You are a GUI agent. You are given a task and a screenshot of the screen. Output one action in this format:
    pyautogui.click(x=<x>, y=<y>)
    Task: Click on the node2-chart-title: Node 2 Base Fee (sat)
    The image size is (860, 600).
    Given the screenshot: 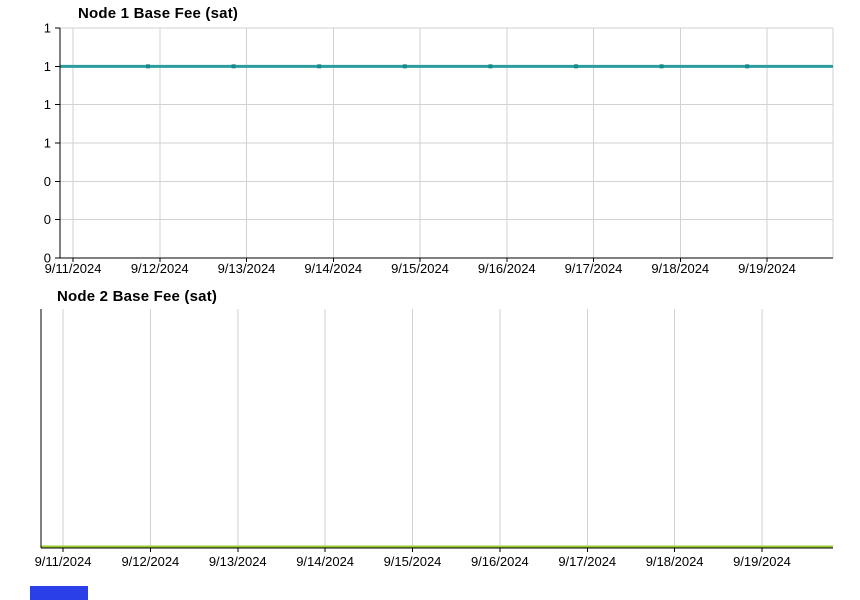 What is the action you would take?
    pyautogui.click(x=137, y=296)
    